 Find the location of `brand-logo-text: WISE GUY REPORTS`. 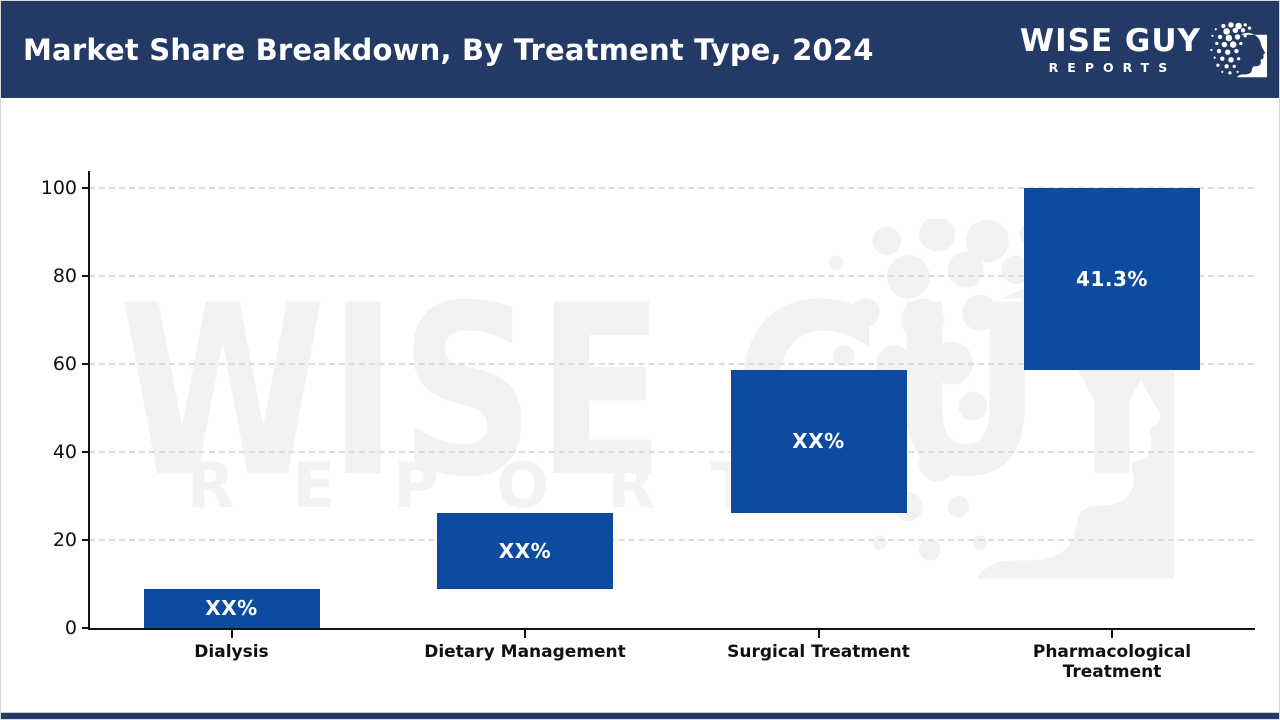

brand-logo-text: WISE GUY REPORTS is located at coordinates (1110, 49).